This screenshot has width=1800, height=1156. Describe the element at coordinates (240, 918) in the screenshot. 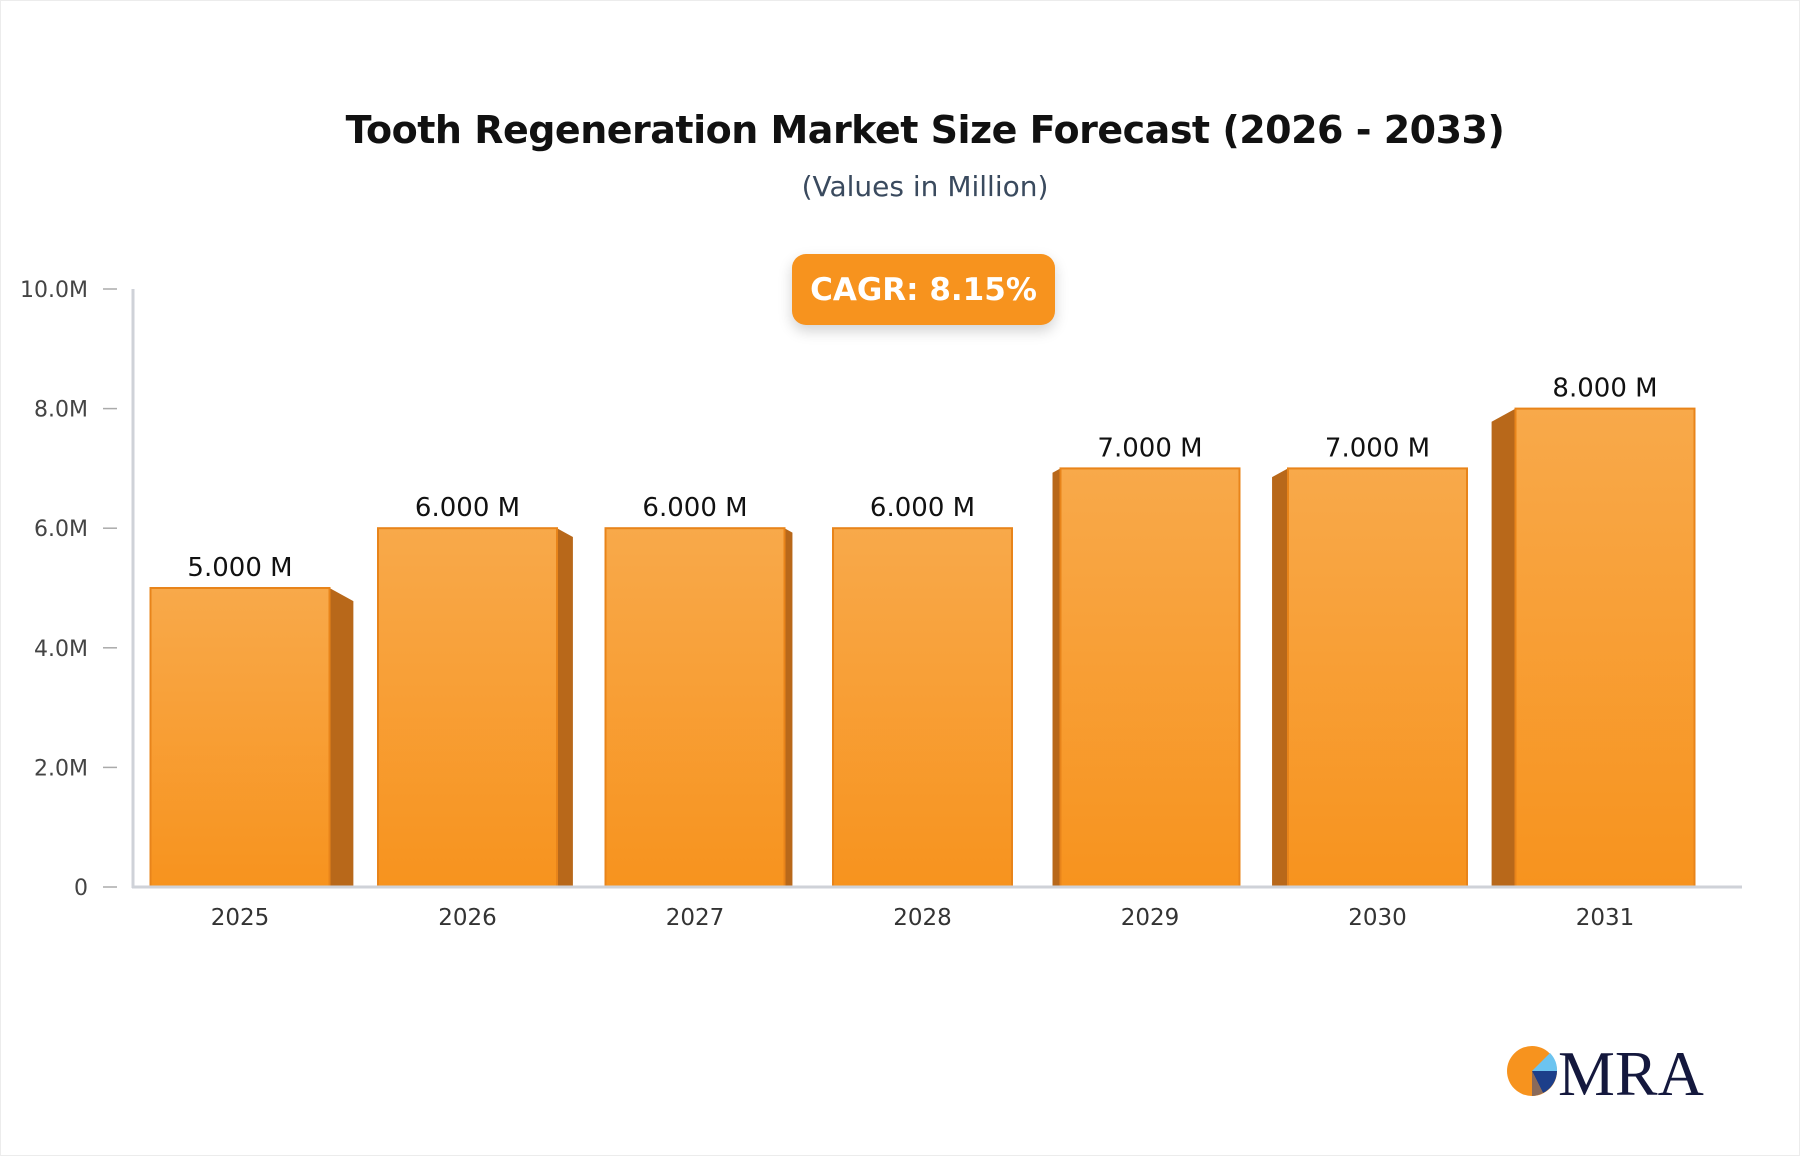

I see `x-tick-label-2025: 2025` at that location.